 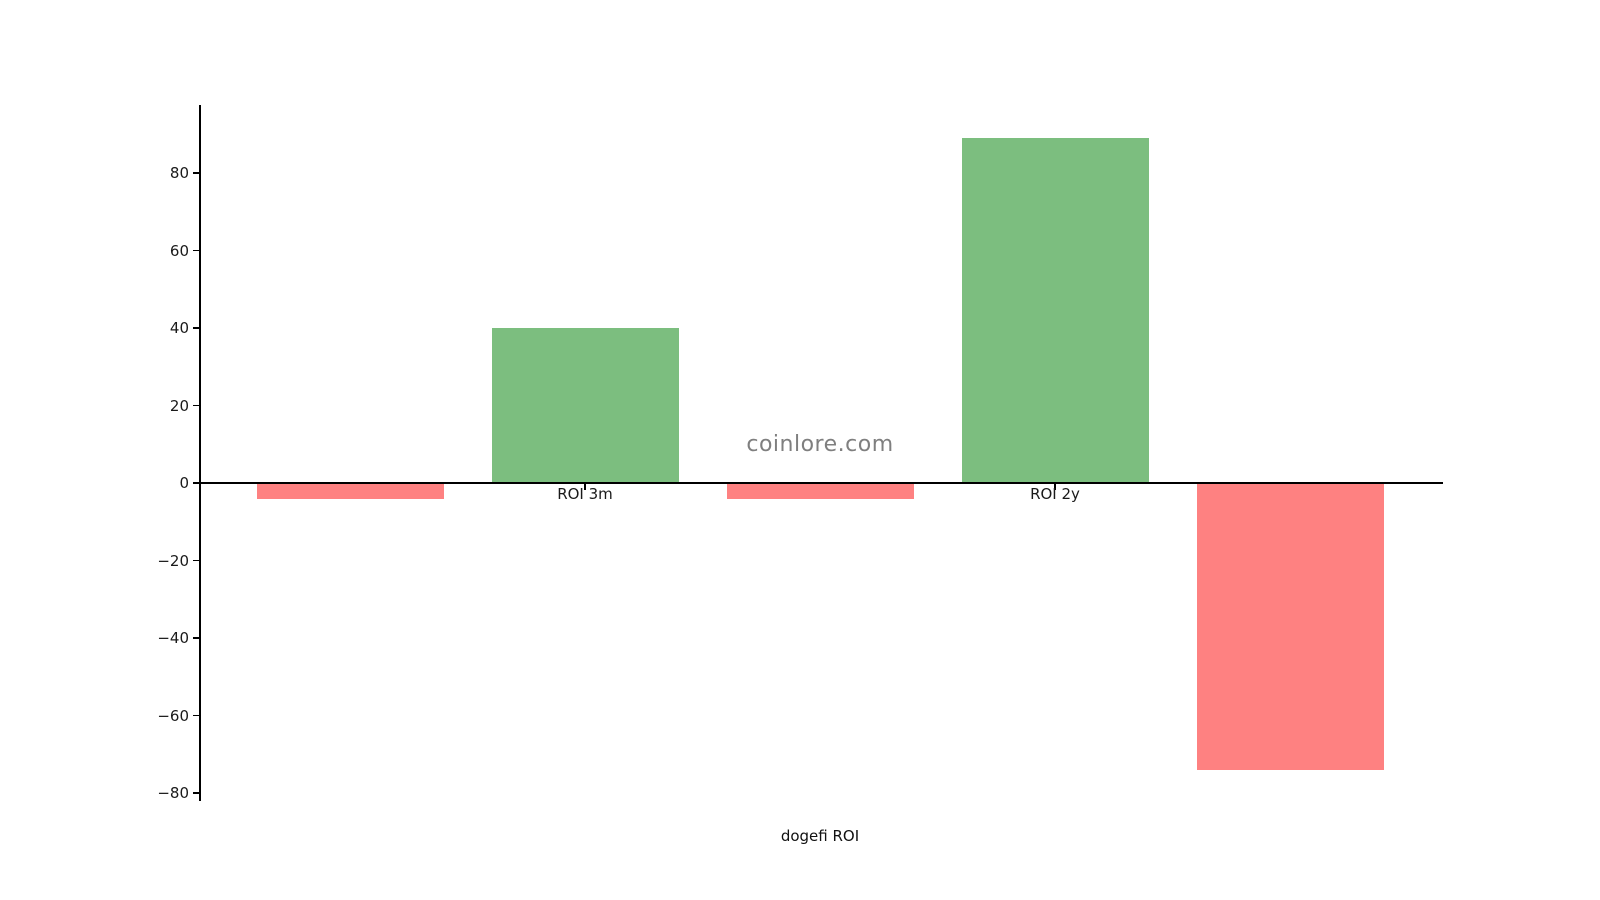 I want to click on y-tick-label: 20, so click(x=179, y=405).